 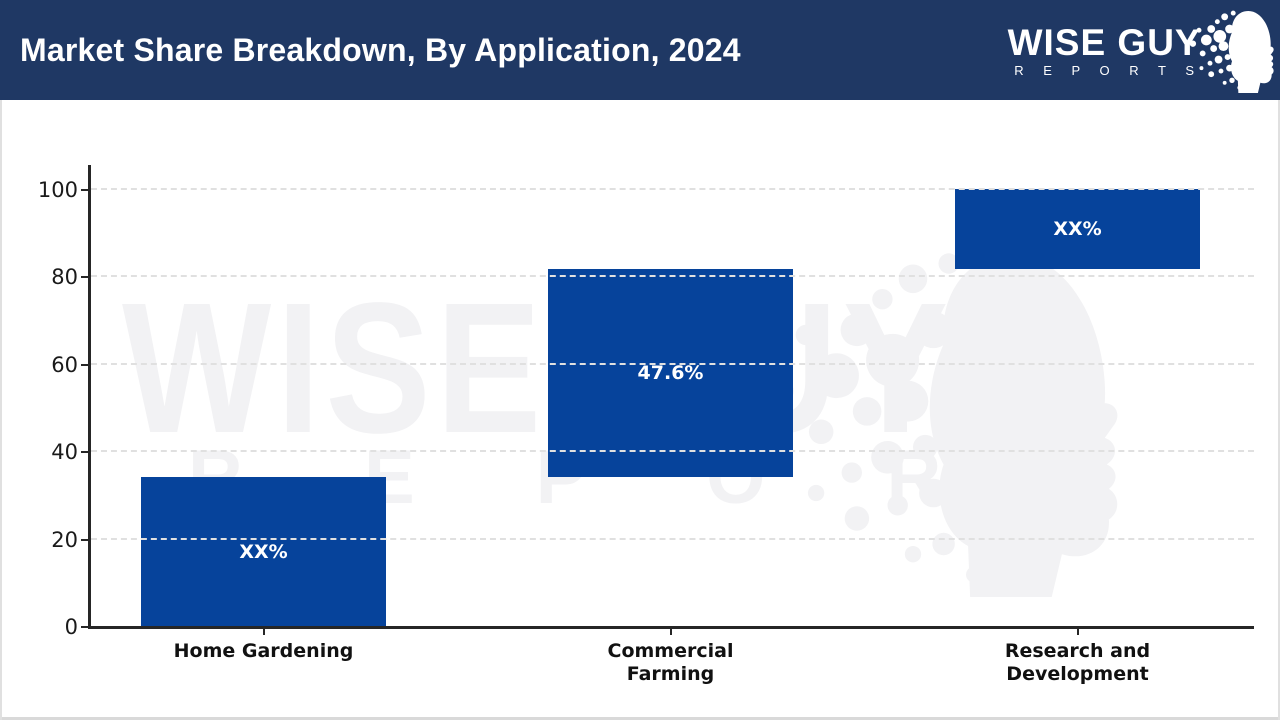 What do you see at coordinates (64, 452) in the screenshot?
I see `y-tick-label-40: 40` at bounding box center [64, 452].